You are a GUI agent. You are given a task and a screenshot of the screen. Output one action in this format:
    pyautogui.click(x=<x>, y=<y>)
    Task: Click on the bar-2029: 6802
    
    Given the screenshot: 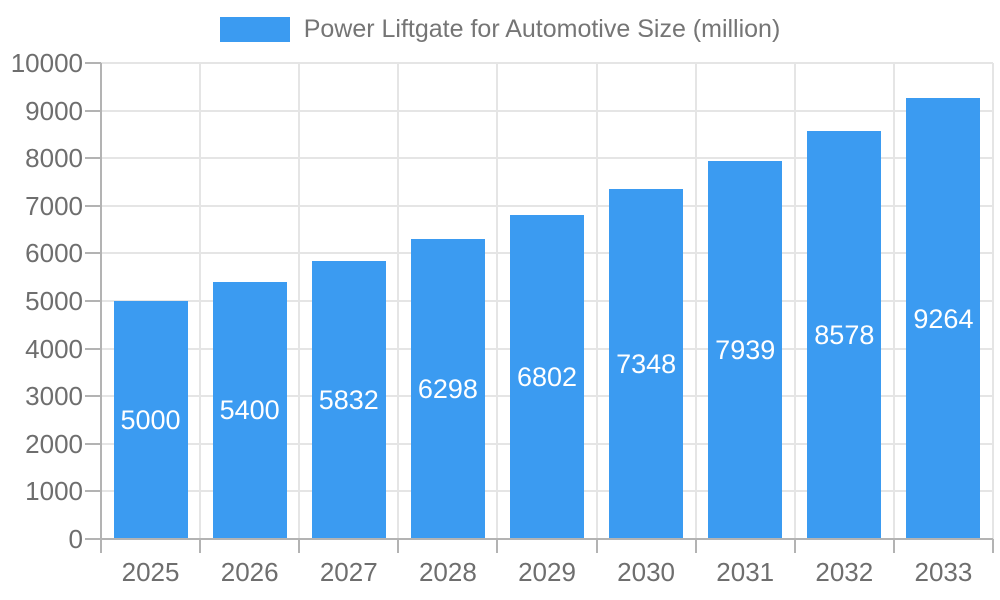 What is the action you would take?
    pyautogui.click(x=547, y=377)
    